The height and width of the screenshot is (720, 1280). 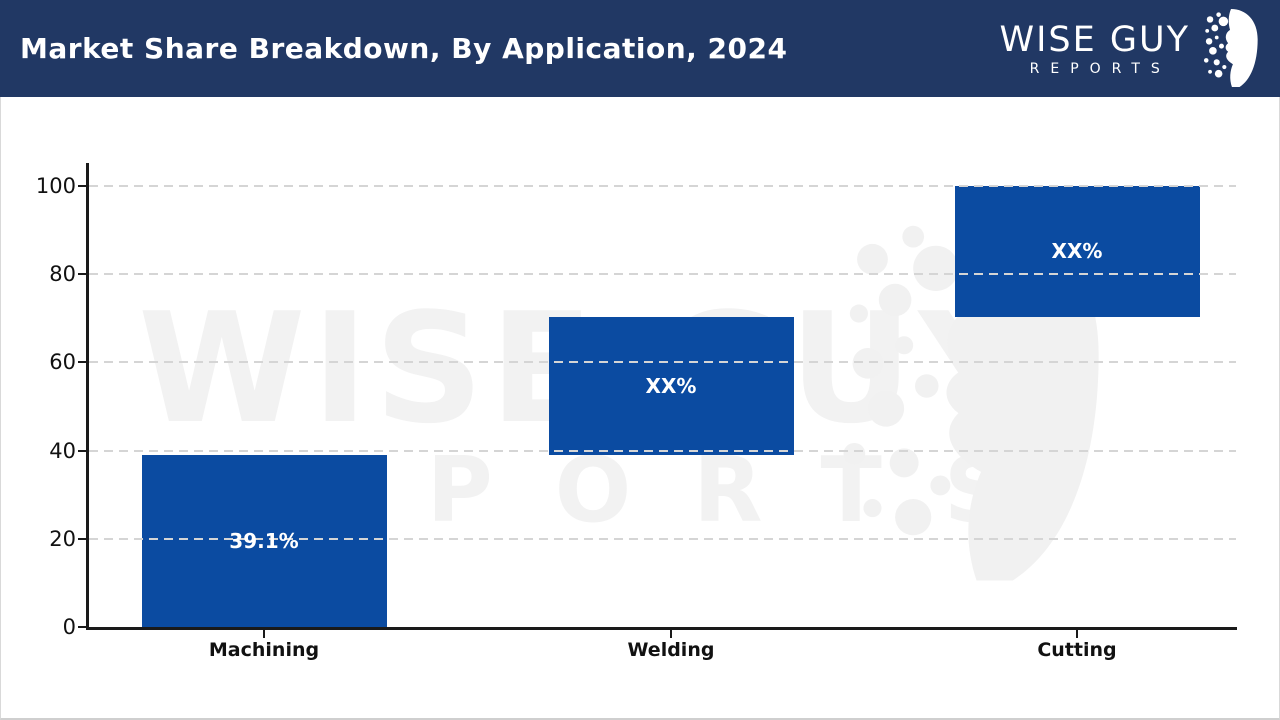 I want to click on bar-welding, so click(x=671, y=385).